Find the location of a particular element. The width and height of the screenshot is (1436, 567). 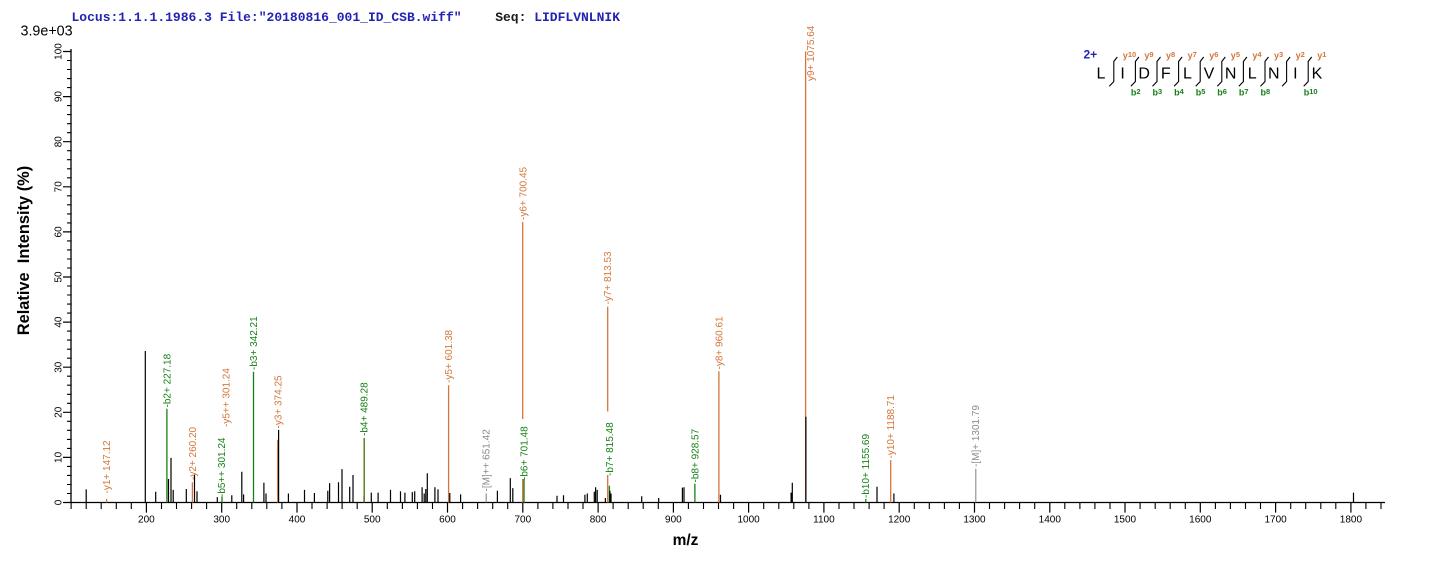

svg-text: -y2+ 260.20 is located at coordinates (193, 453).